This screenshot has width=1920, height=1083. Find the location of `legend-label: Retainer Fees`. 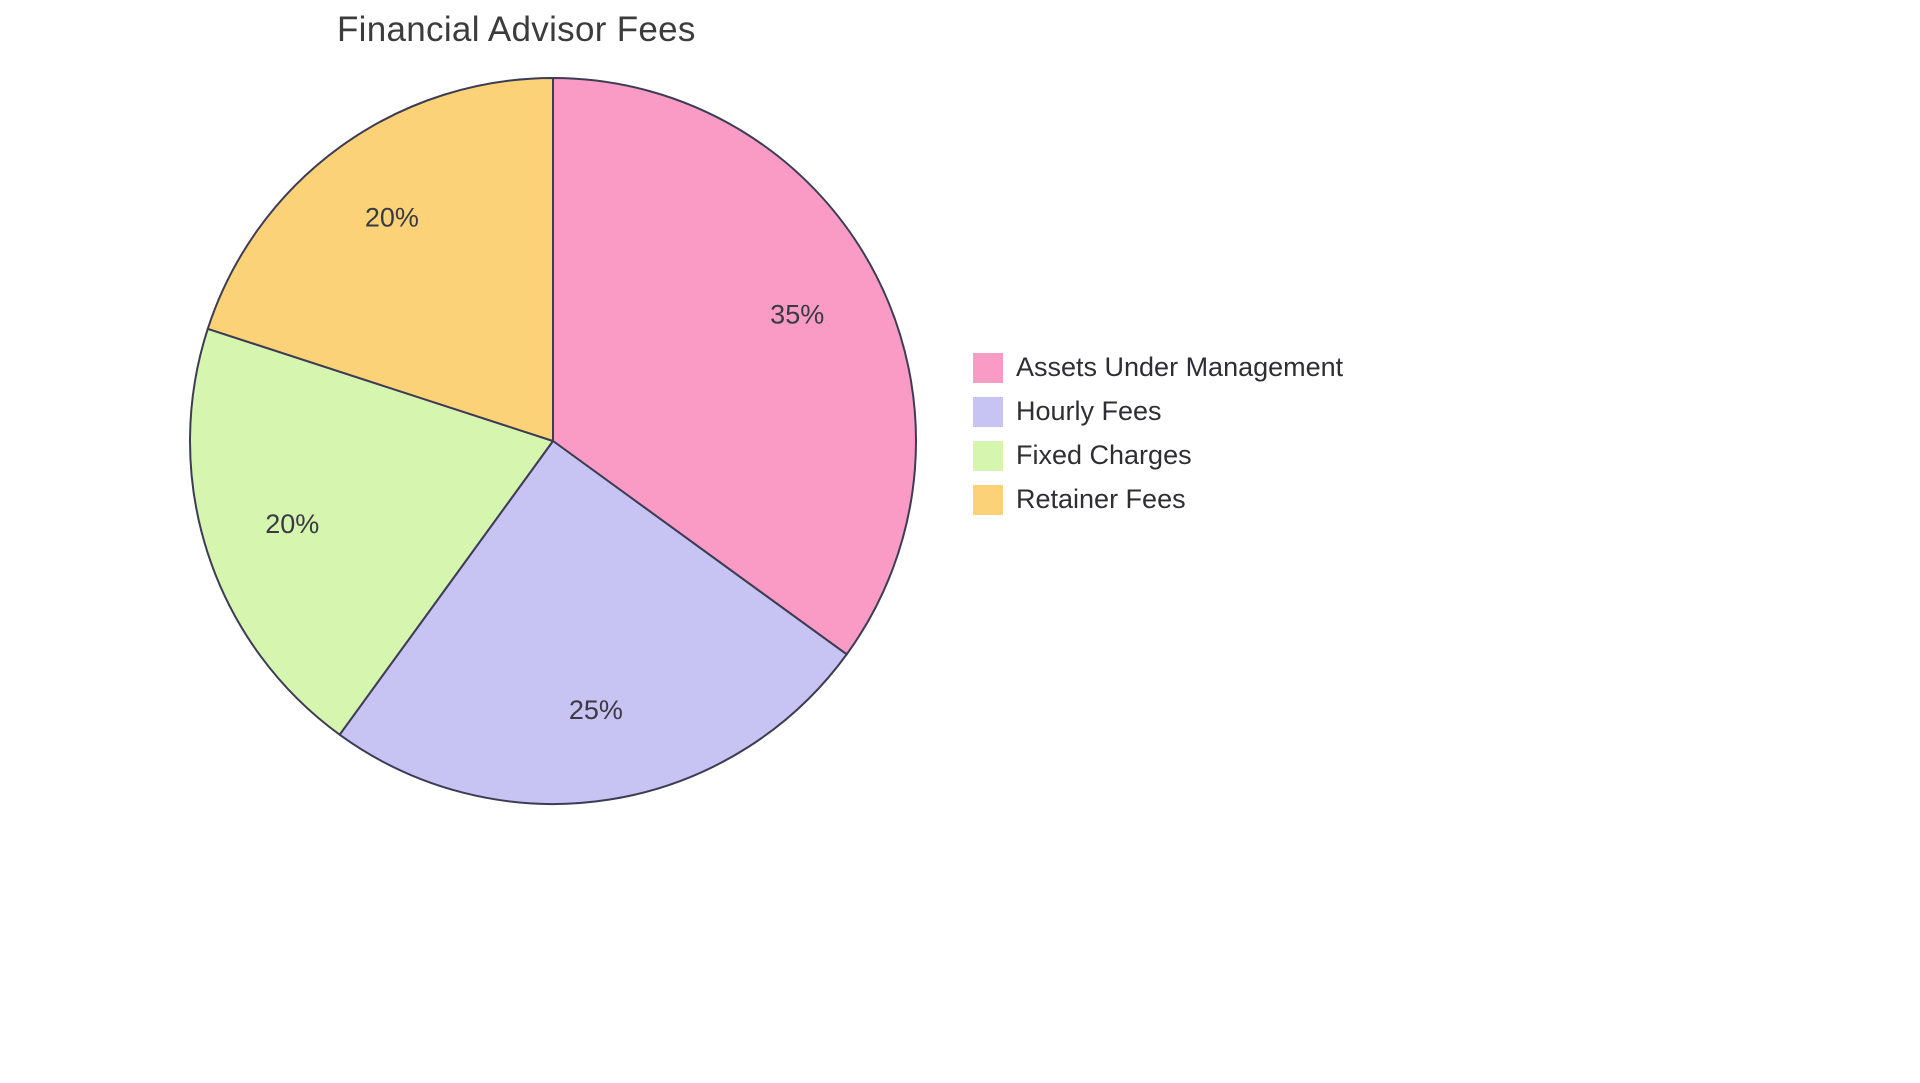

legend-label: Retainer Fees is located at coordinates (1101, 499).